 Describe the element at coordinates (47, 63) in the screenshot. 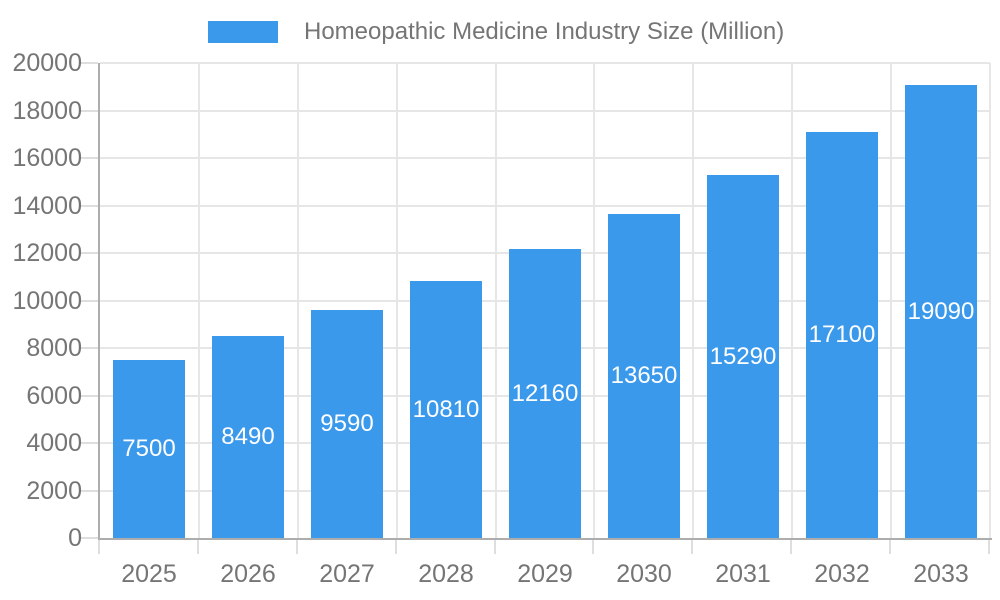

I see `y-axis-tick-label: 20000` at that location.